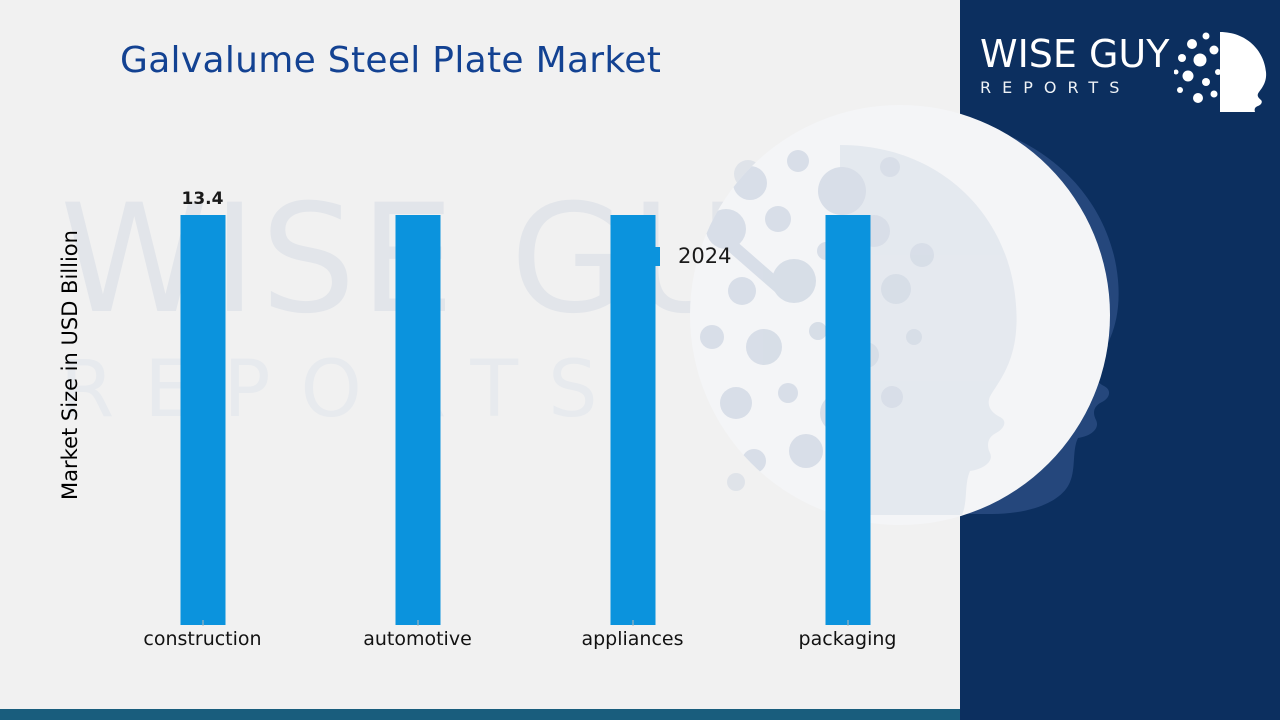 This screenshot has width=1280, height=720. I want to click on category-label-automotive: automotive, so click(417, 639).